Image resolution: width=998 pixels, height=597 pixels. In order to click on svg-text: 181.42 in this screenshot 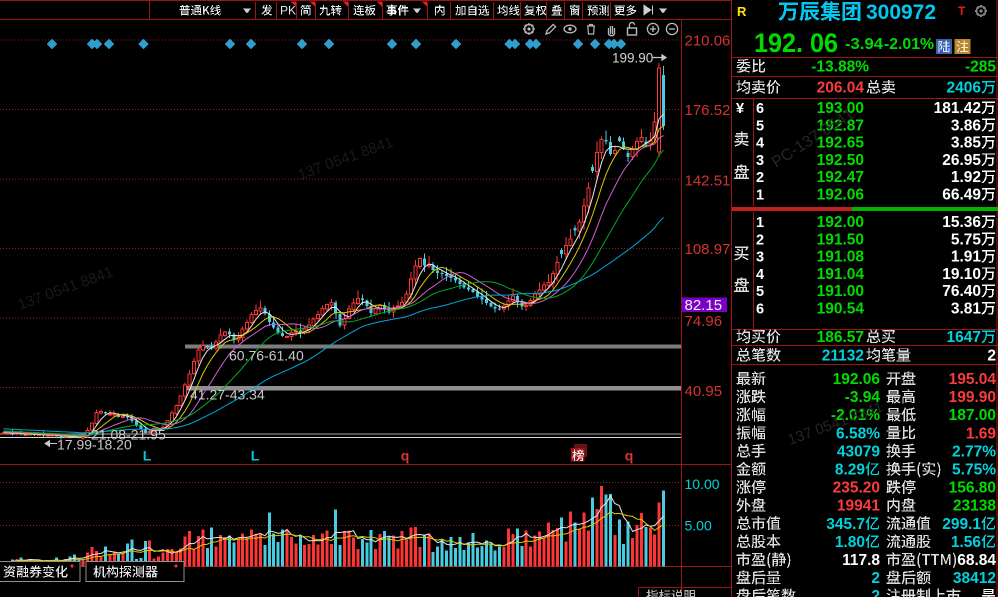, I will do `click(957, 108)`.